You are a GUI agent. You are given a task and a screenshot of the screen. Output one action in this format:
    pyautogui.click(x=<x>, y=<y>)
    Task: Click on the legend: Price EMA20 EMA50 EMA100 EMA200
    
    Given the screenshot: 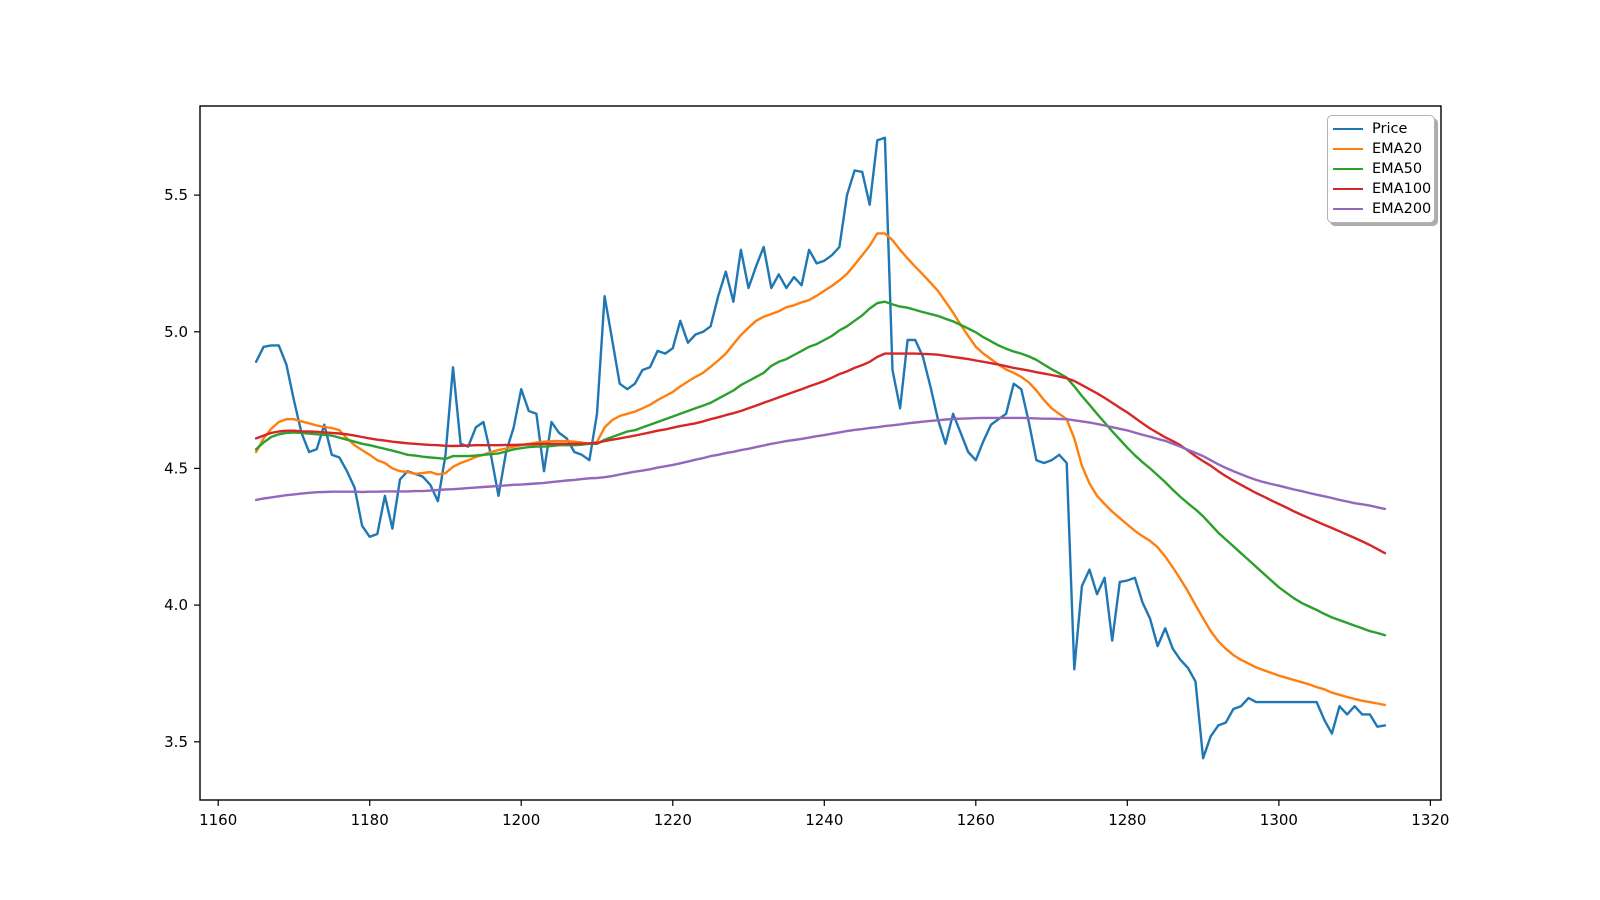 What is the action you would take?
    pyautogui.click(x=1381, y=169)
    